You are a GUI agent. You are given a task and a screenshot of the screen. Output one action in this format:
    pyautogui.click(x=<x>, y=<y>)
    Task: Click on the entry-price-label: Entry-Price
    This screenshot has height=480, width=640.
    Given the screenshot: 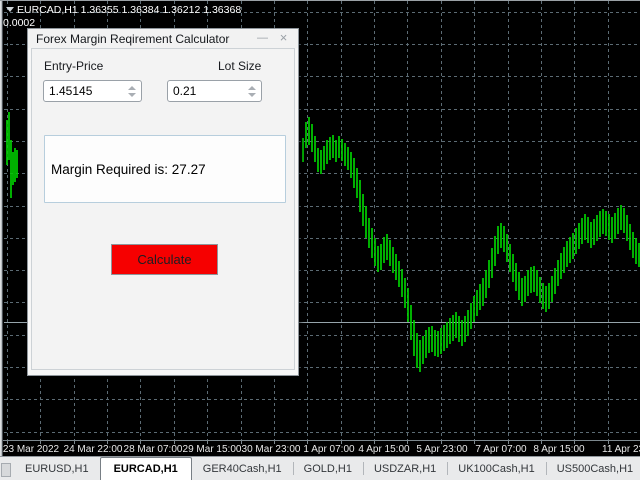 What is the action you would take?
    pyautogui.click(x=74, y=66)
    